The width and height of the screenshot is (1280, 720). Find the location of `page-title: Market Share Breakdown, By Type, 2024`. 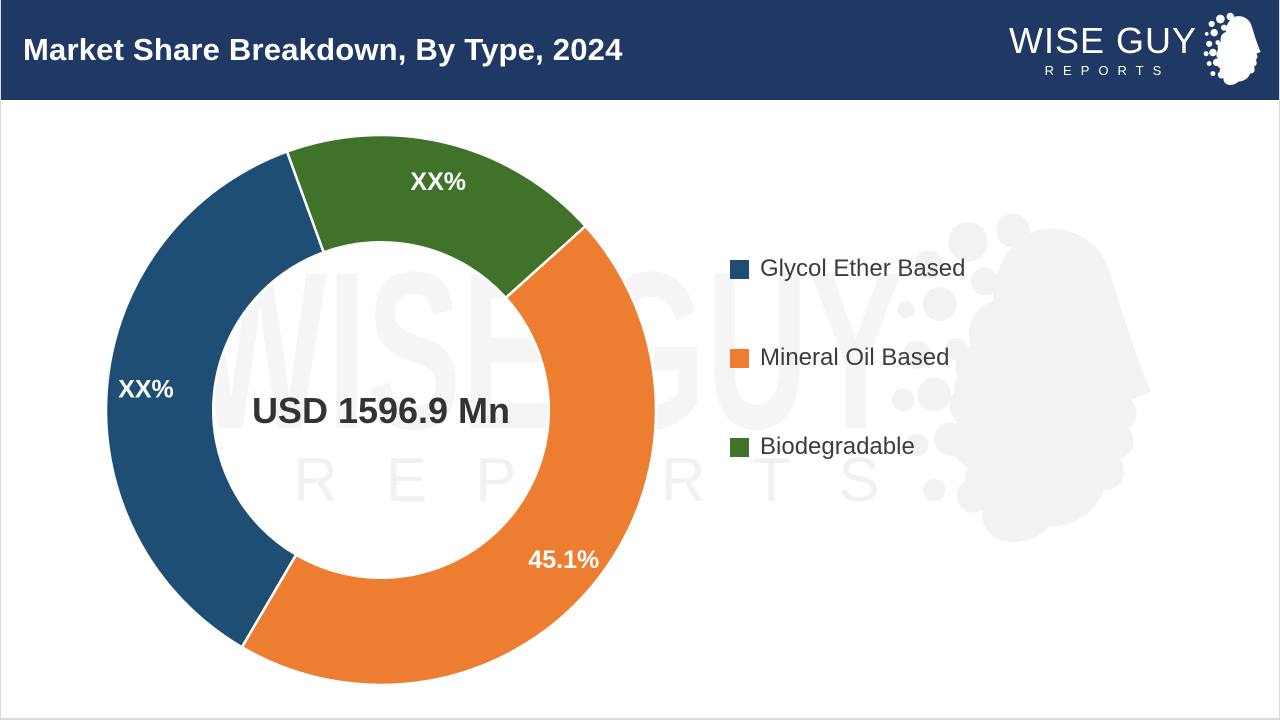

page-title: Market Share Breakdown, By Type, 2024 is located at coordinates (323, 49).